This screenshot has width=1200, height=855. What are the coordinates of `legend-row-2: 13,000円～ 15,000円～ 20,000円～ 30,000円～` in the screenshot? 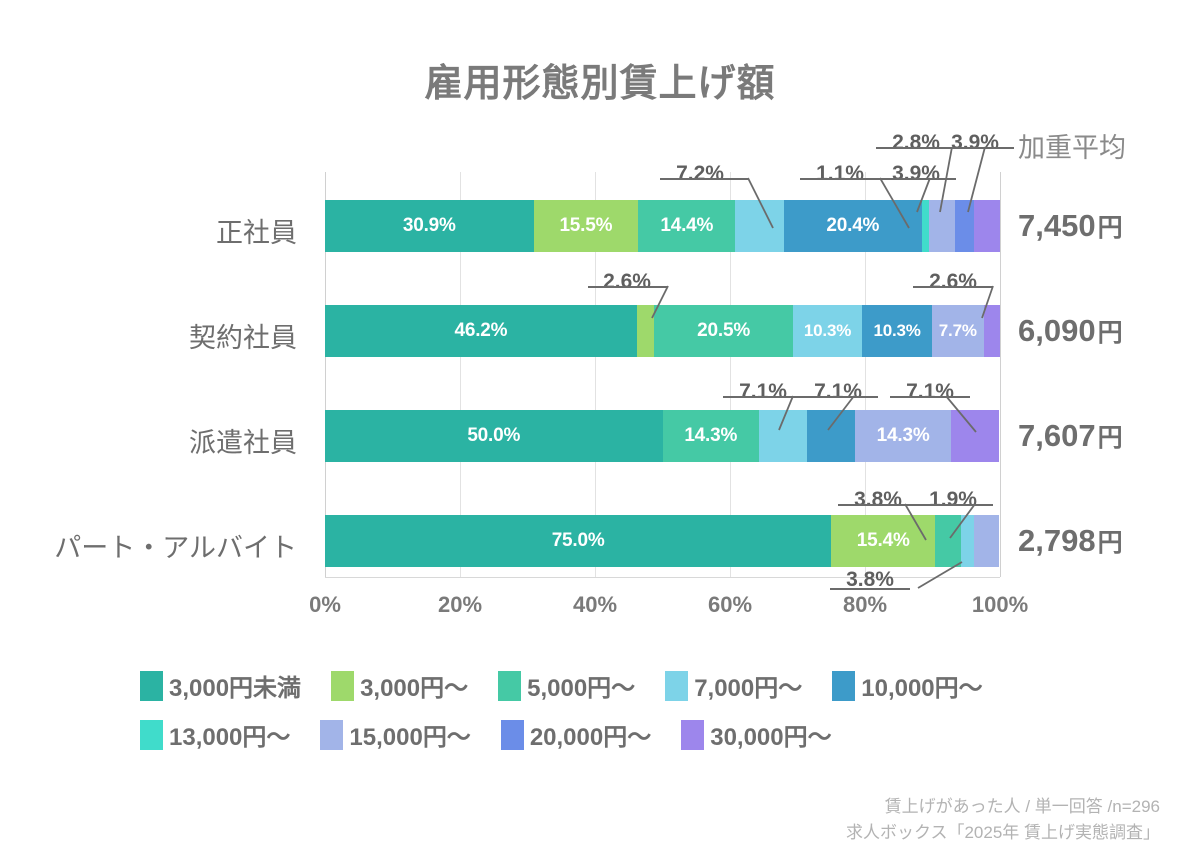 It's located at (640, 734).